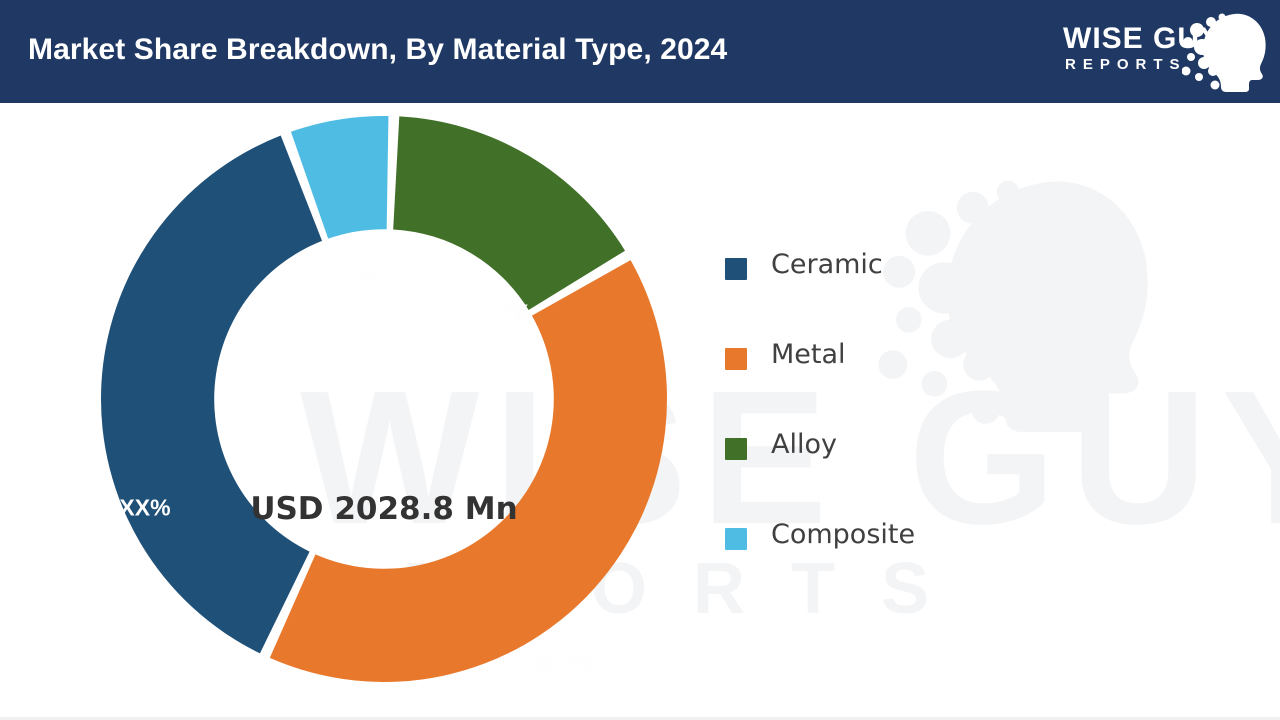 The image size is (1280, 720). I want to click on slice-label-metal: 40.4%, so click(562, 662).